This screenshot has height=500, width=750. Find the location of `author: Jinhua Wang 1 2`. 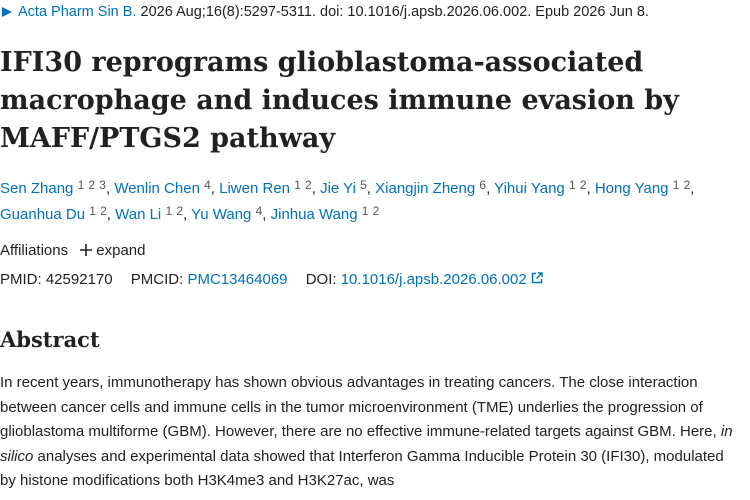

author: Jinhua Wang 1 2 is located at coordinates (325, 213).